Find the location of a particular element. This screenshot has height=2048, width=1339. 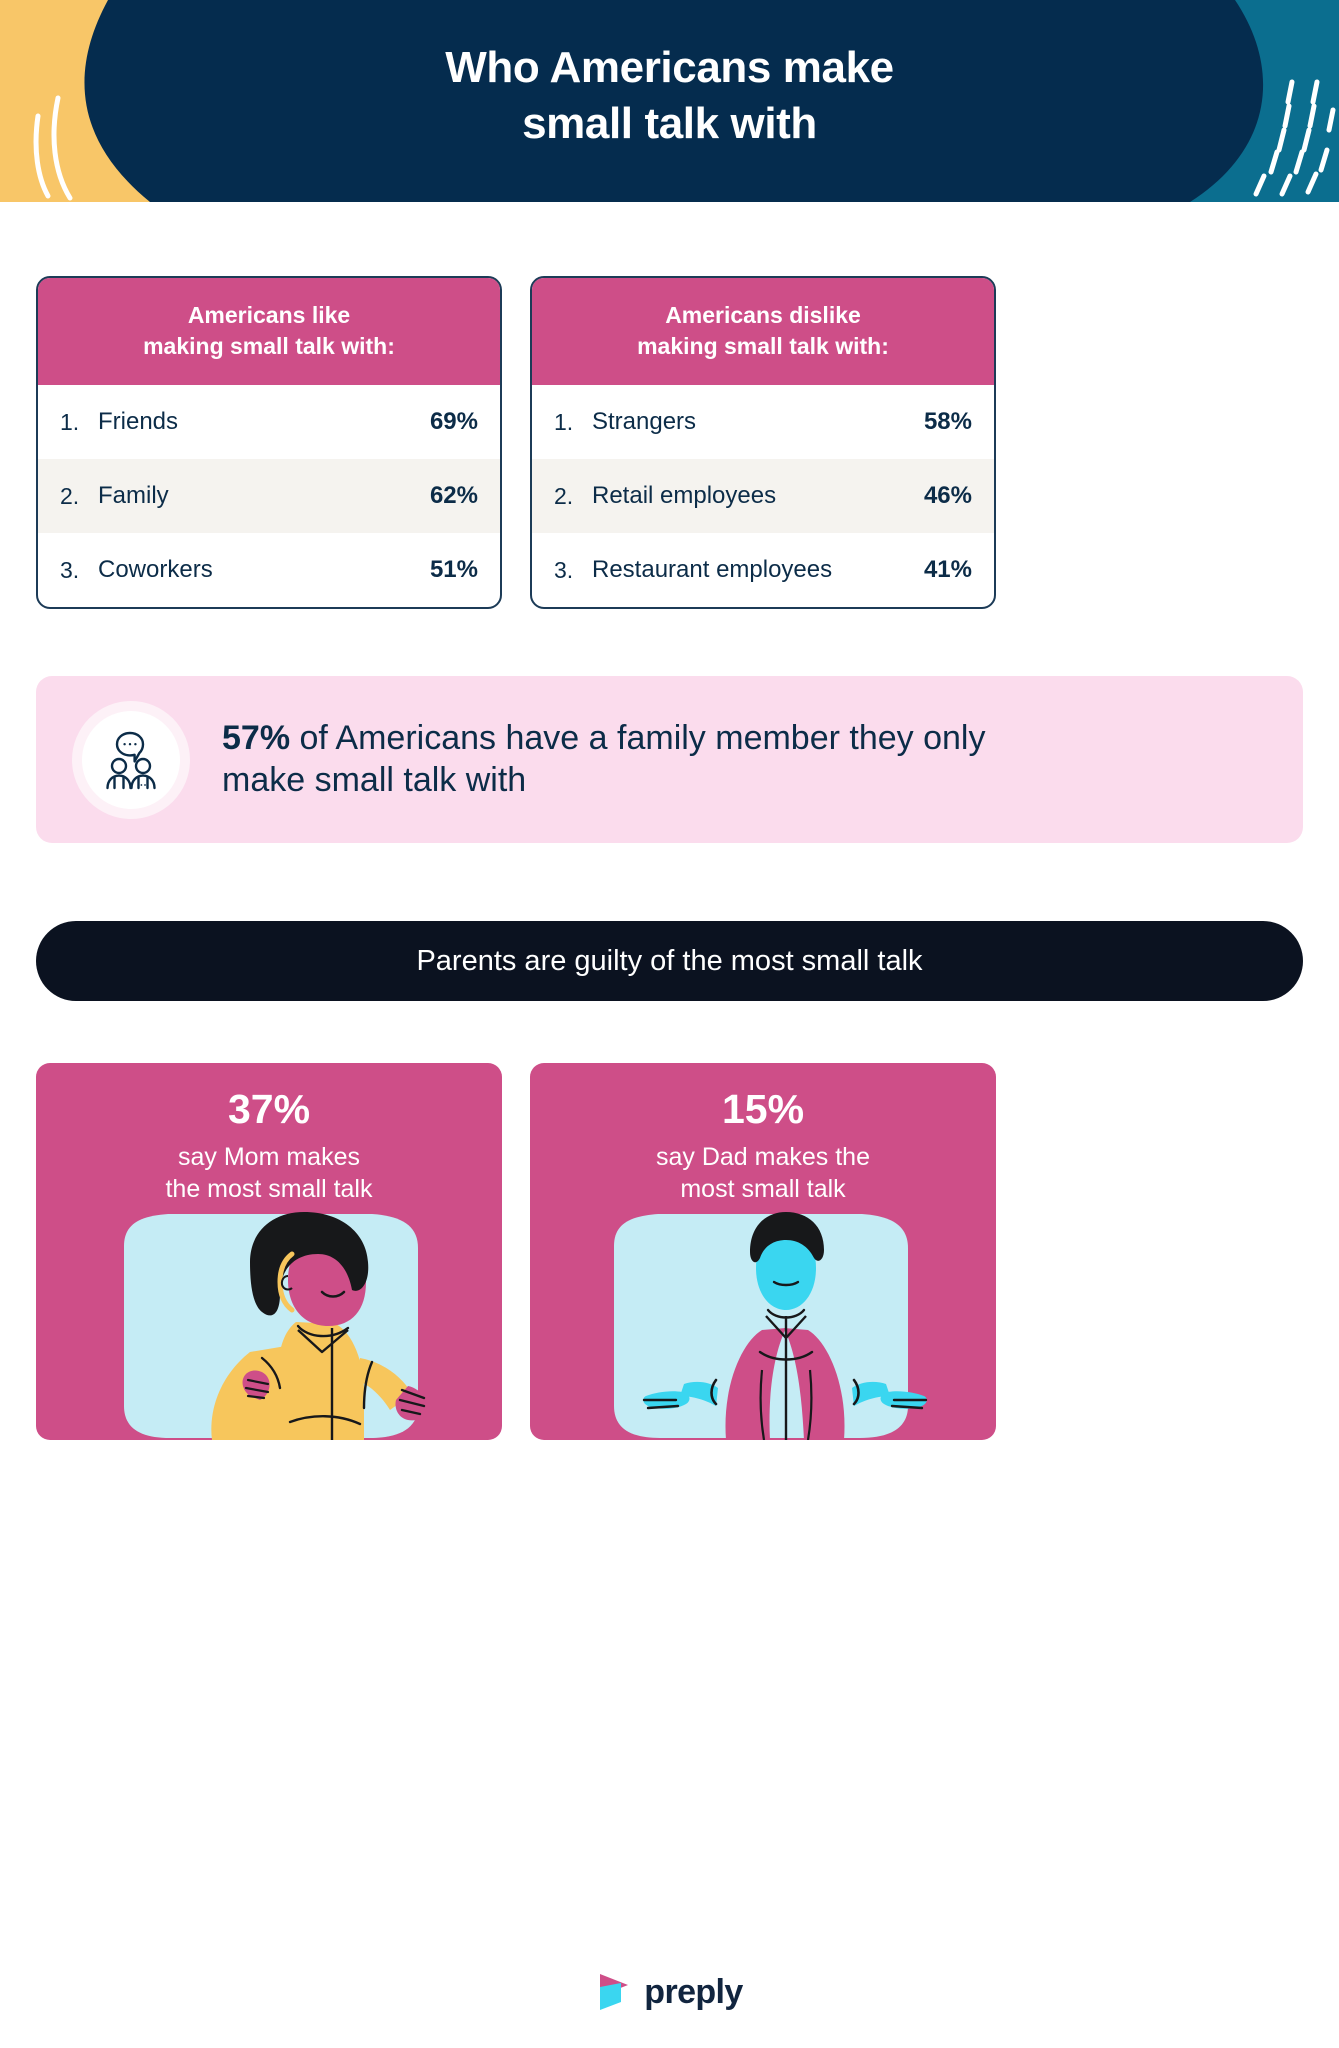

title-line-1: Who Americans make is located at coordinates (669, 67).